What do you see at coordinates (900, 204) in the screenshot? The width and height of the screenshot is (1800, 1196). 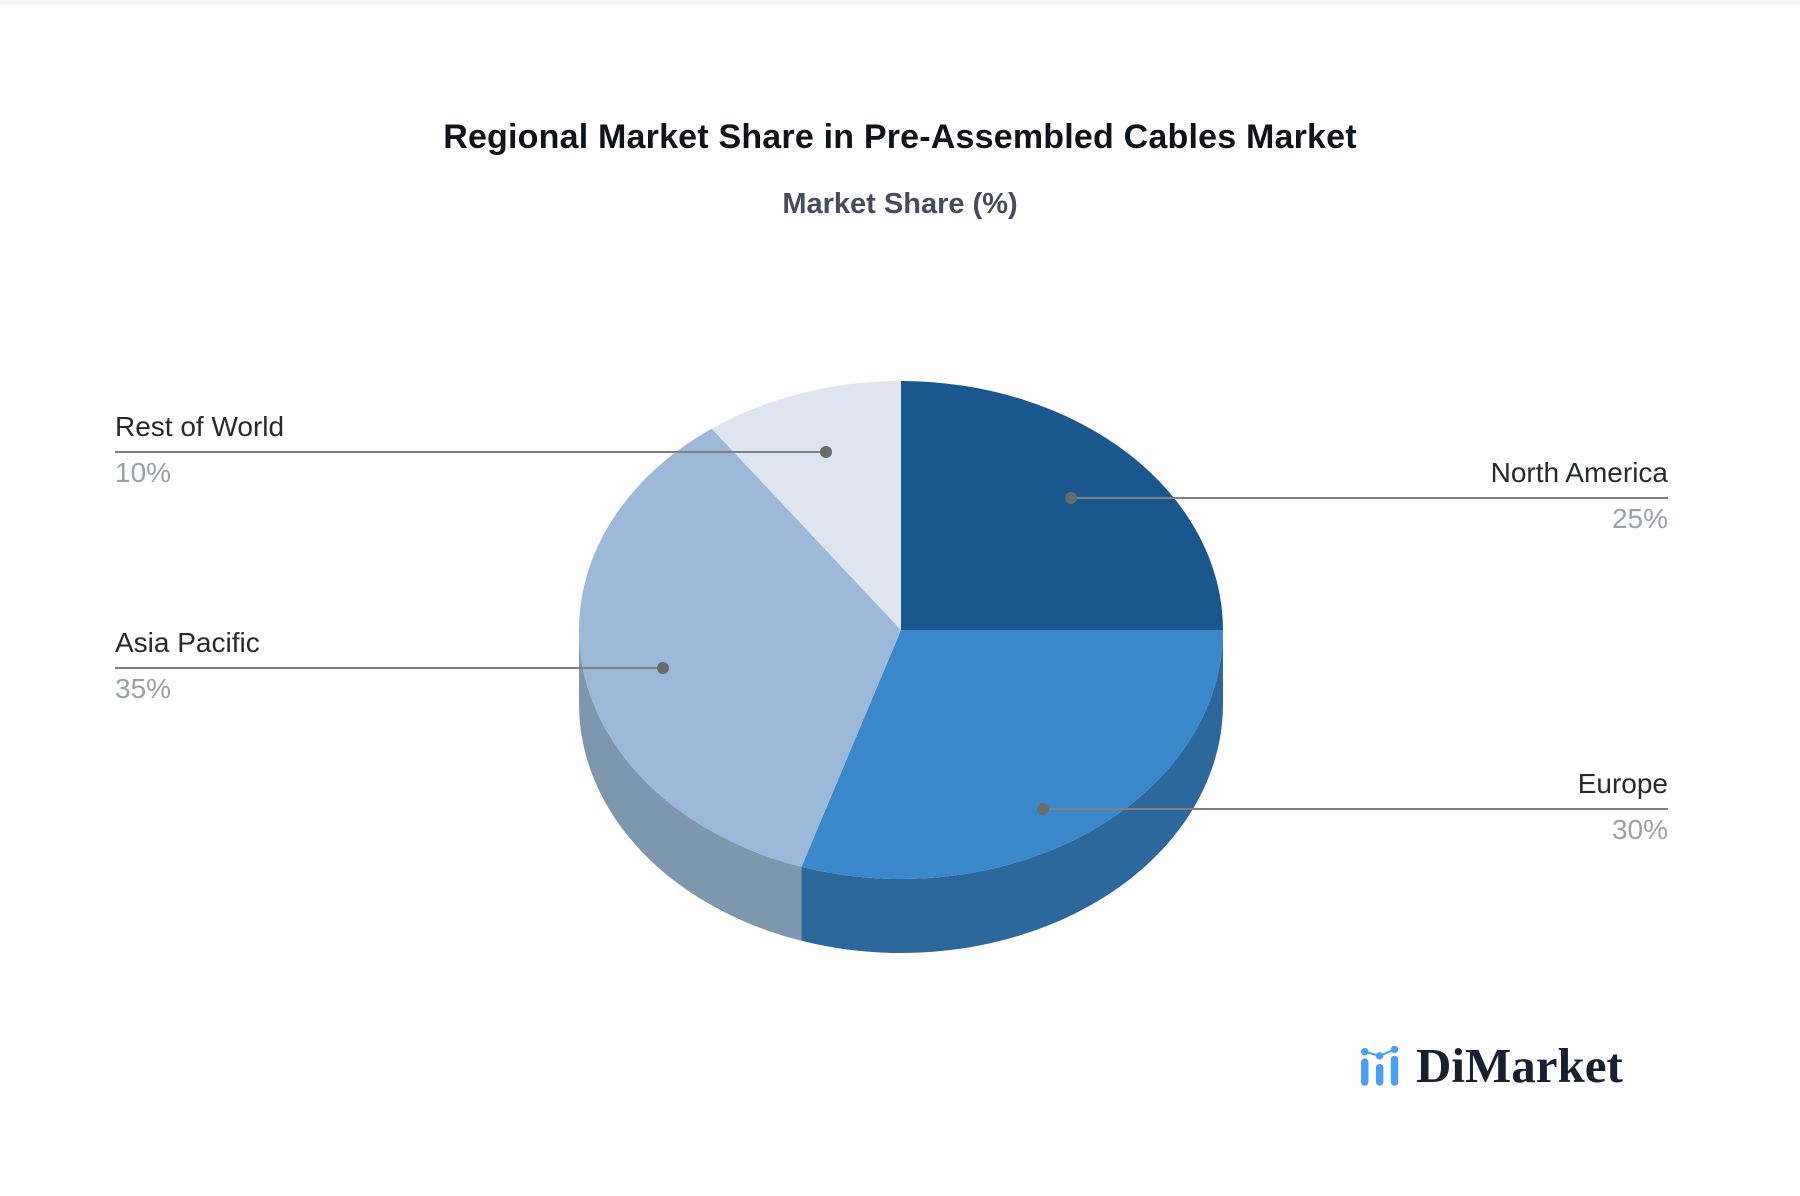 I see `chart-subtitle: Market Share (%)` at bounding box center [900, 204].